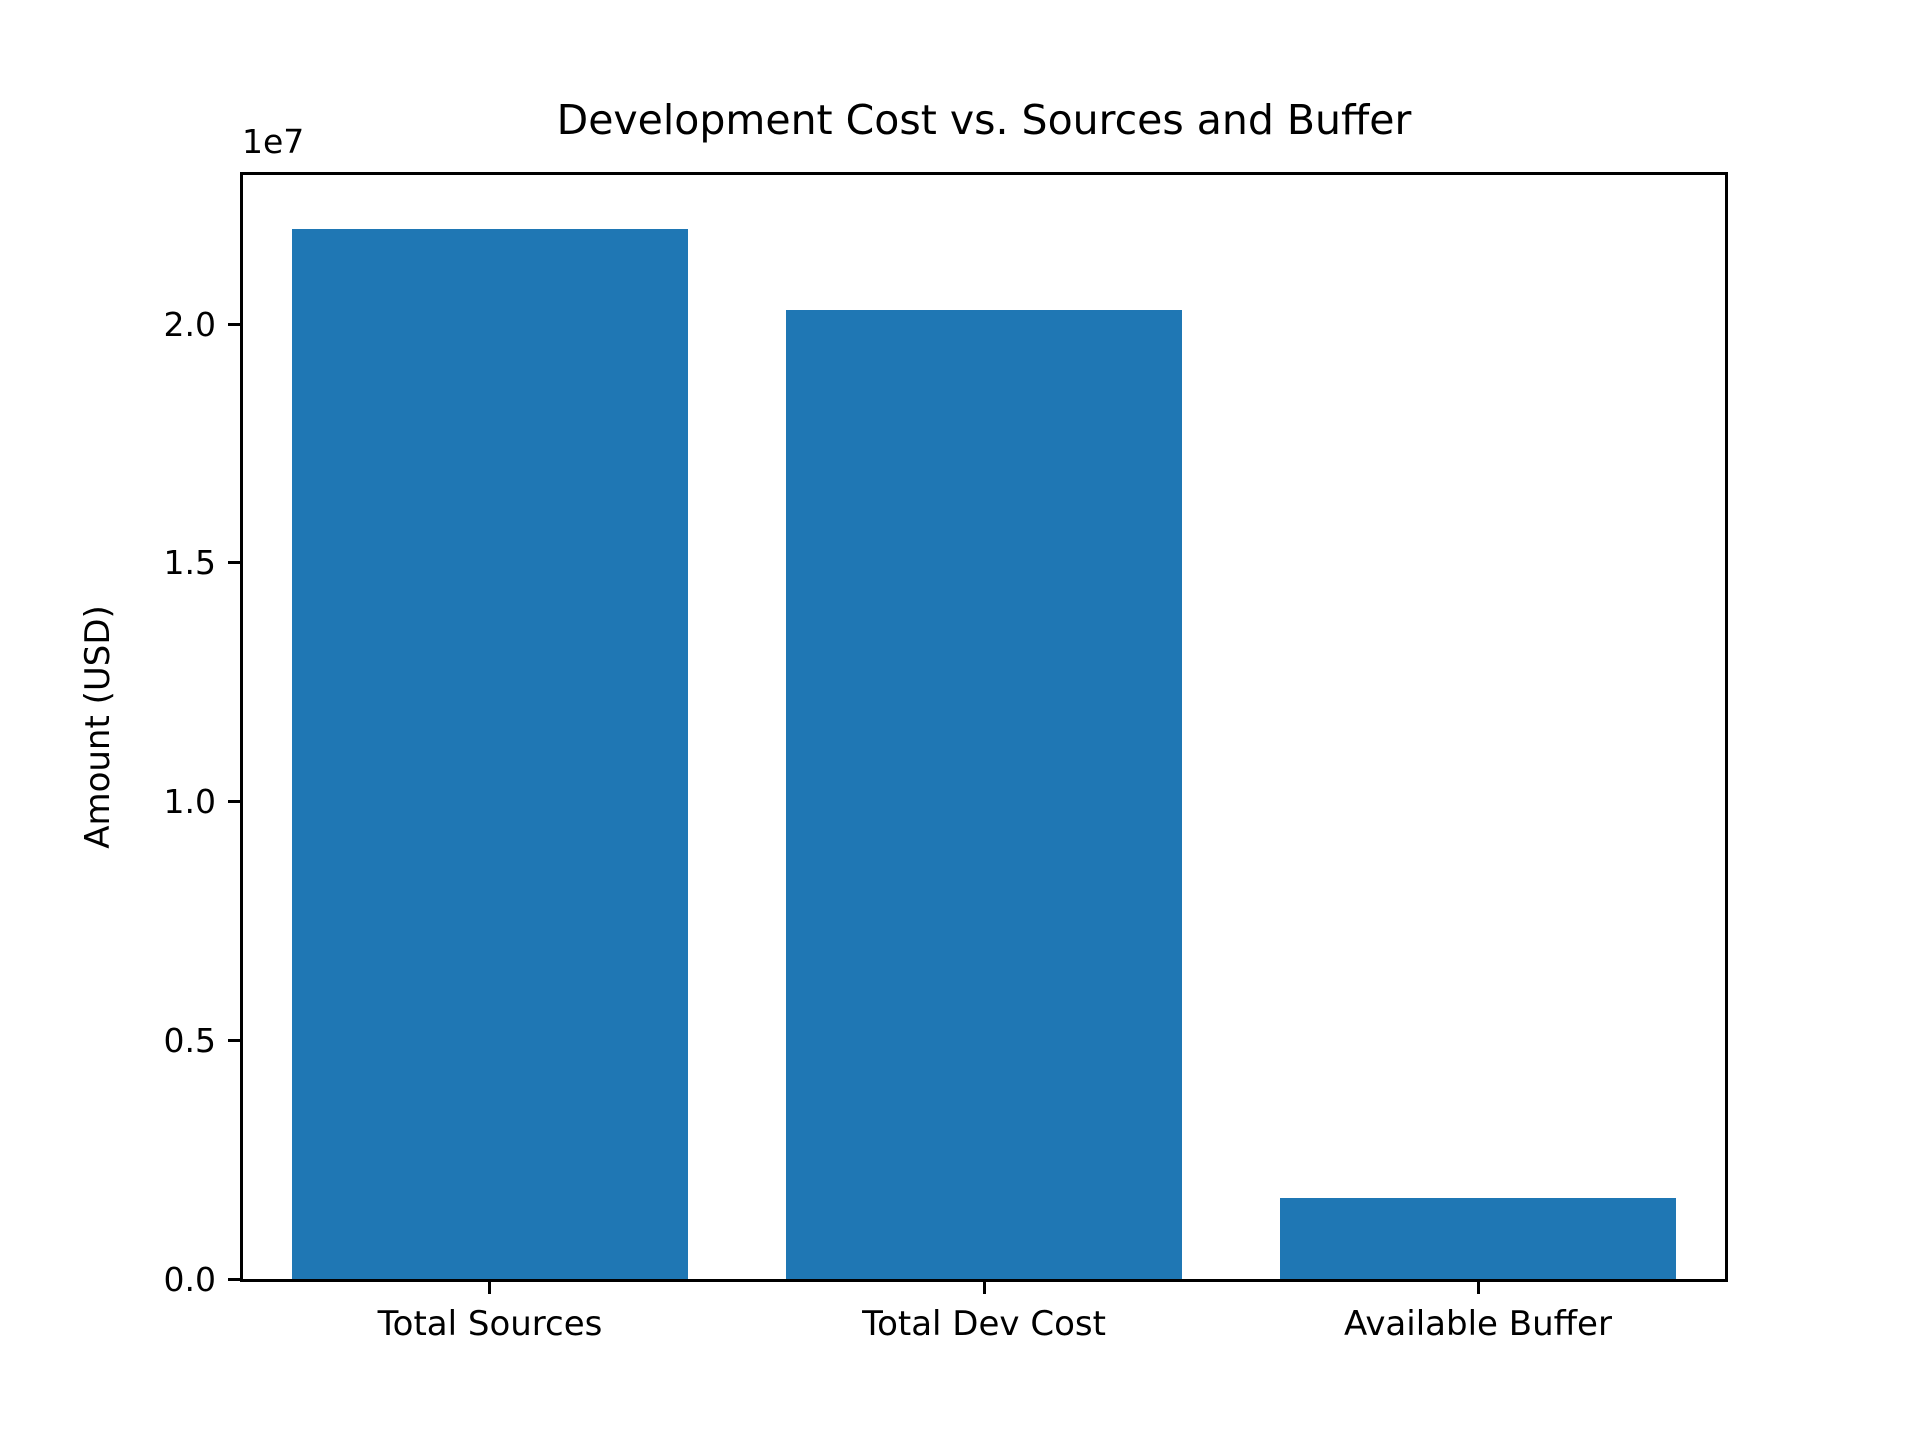 Image resolution: width=1920 pixels, height=1440 pixels. I want to click on x-tick-label: Available Buffer, so click(1478, 1324).